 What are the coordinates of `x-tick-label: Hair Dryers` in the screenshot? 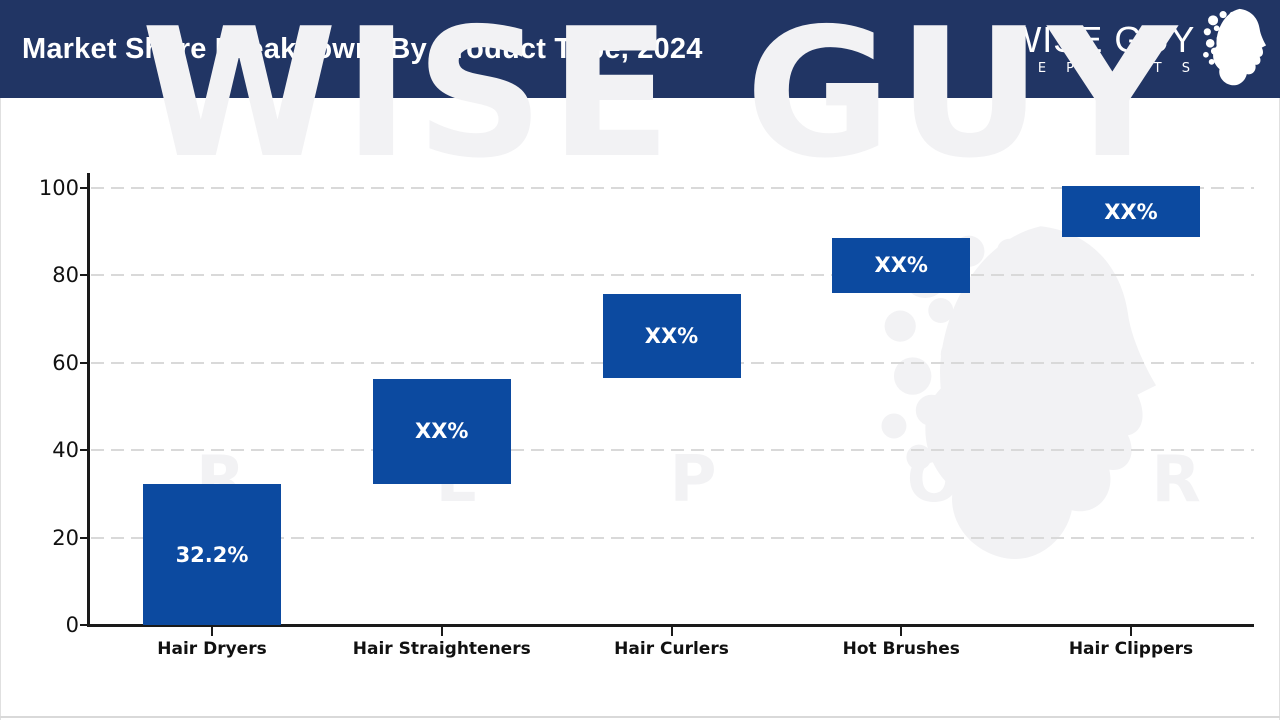 It's located at (212, 649).